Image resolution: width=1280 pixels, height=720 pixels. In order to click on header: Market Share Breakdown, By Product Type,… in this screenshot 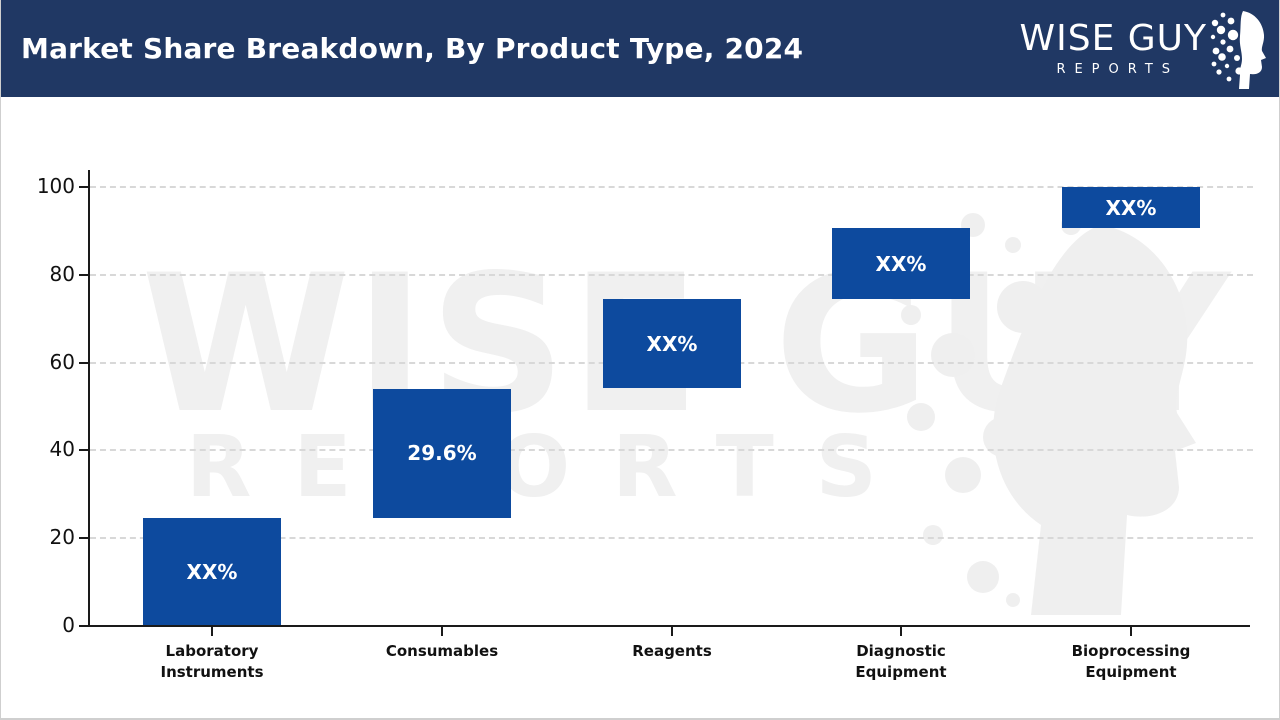, I will do `click(640, 48)`.